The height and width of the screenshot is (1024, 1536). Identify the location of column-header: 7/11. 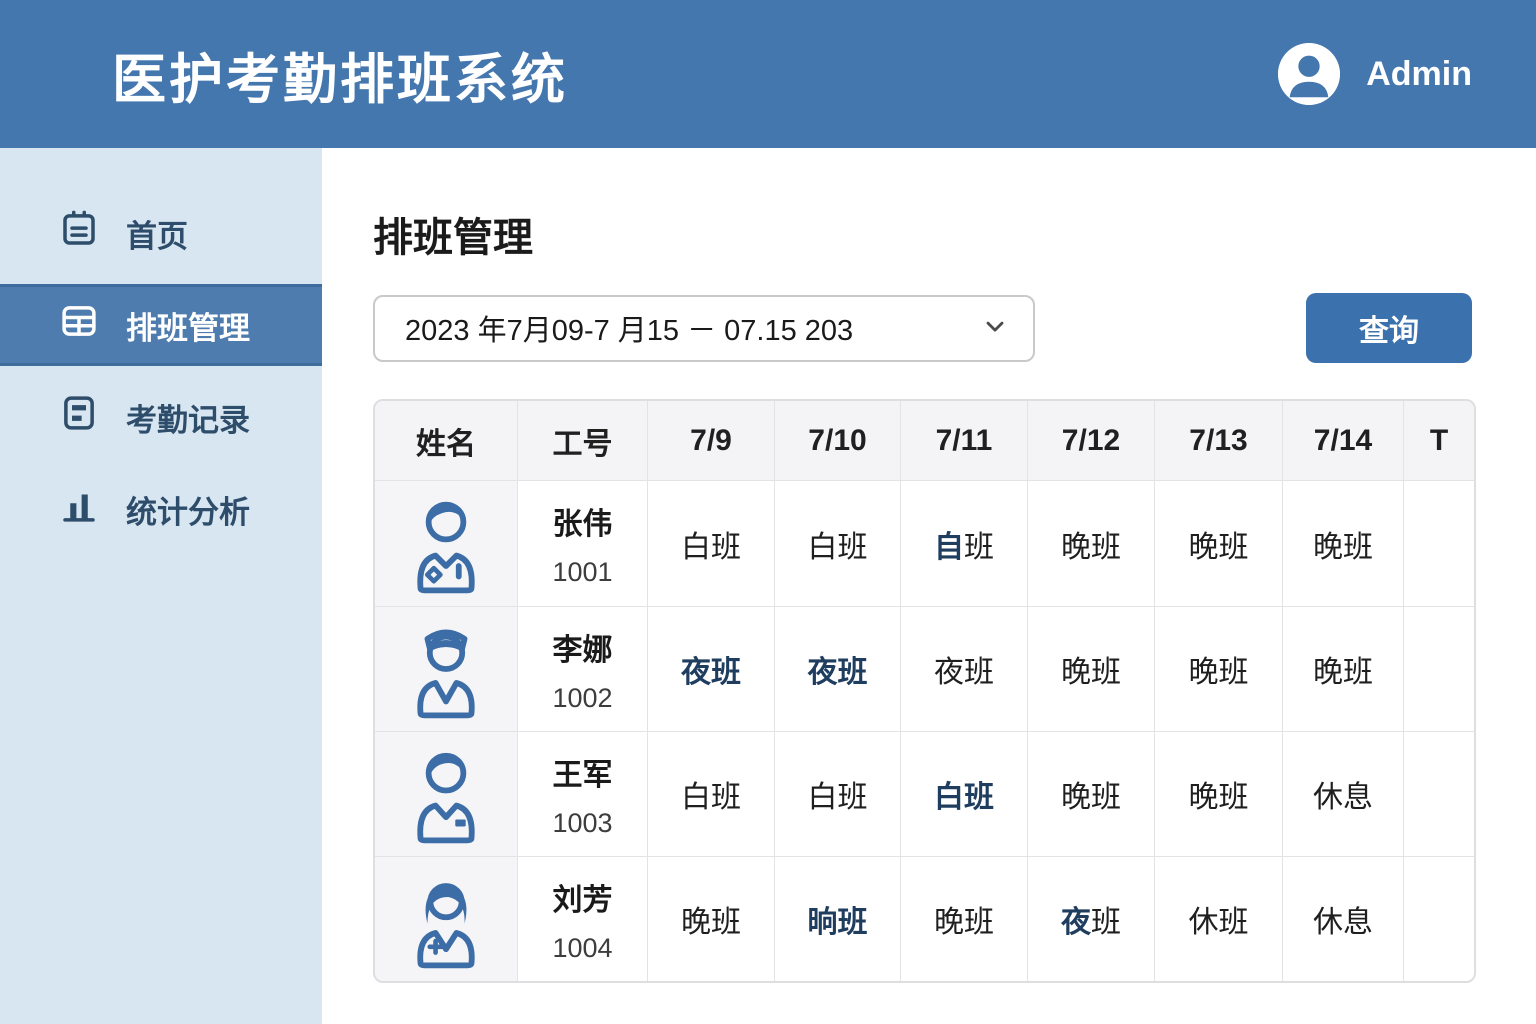
(963, 441).